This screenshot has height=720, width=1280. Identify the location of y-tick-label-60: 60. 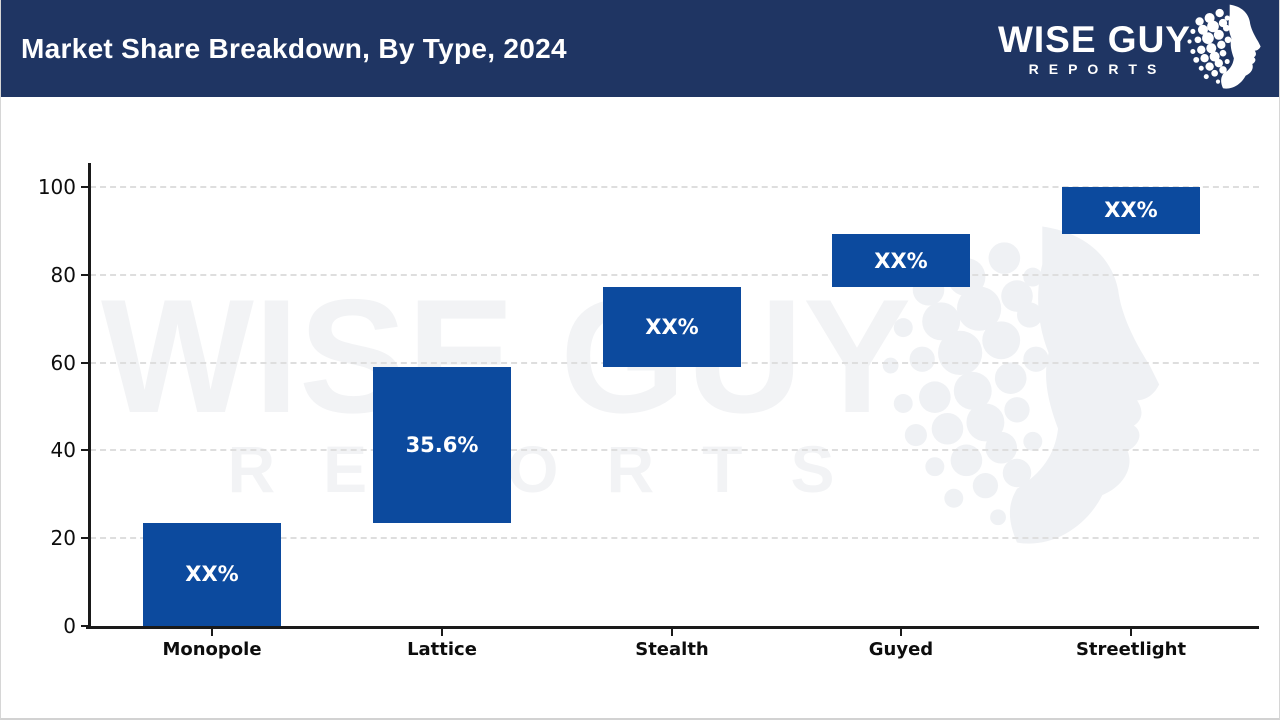
(63, 362).